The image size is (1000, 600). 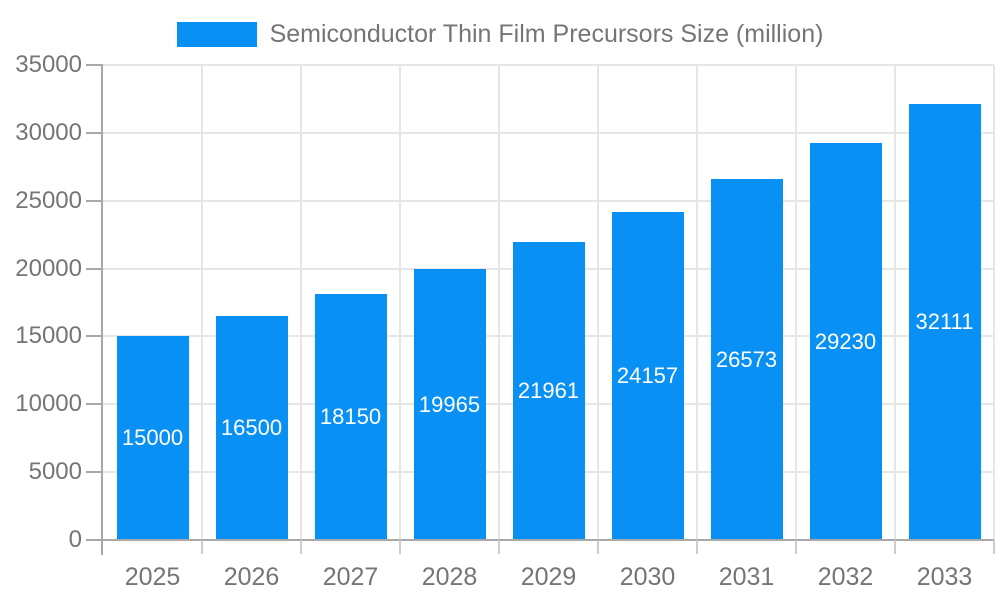 I want to click on x-axis-line, so click(x=548, y=540).